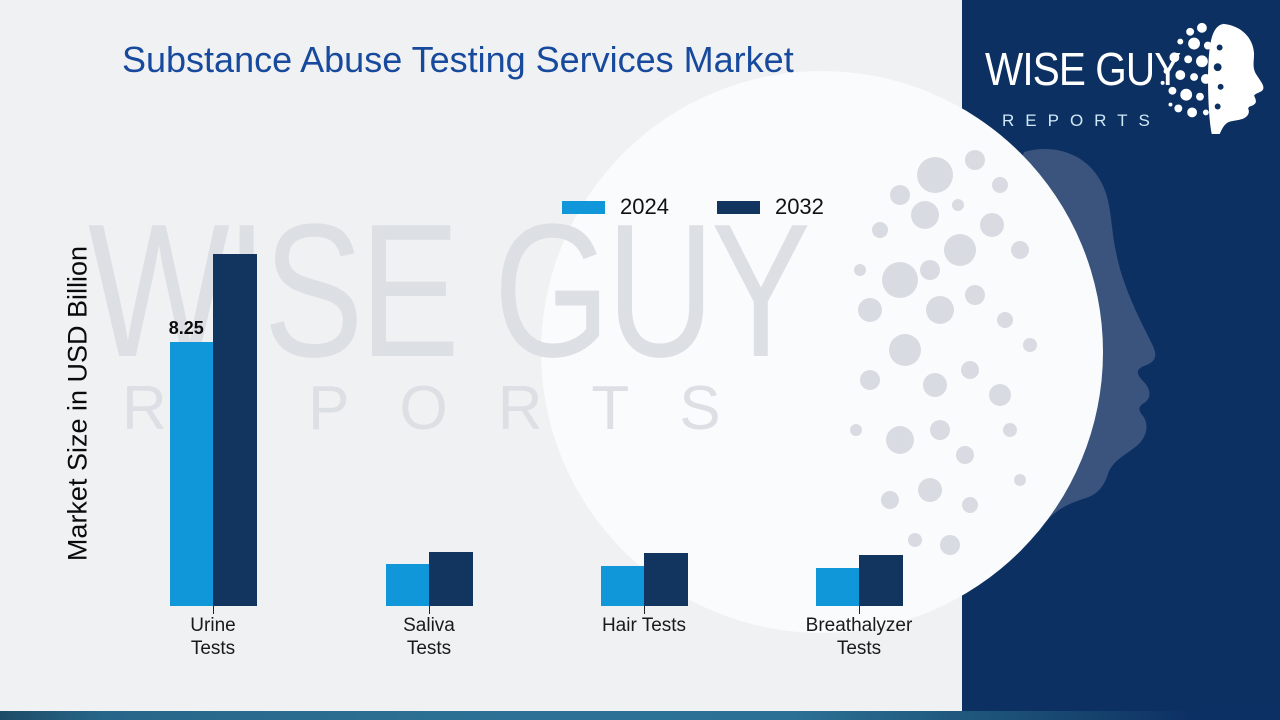 The width and height of the screenshot is (1280, 720). What do you see at coordinates (615, 207) in the screenshot?
I see `legend-item-2024: 2024` at bounding box center [615, 207].